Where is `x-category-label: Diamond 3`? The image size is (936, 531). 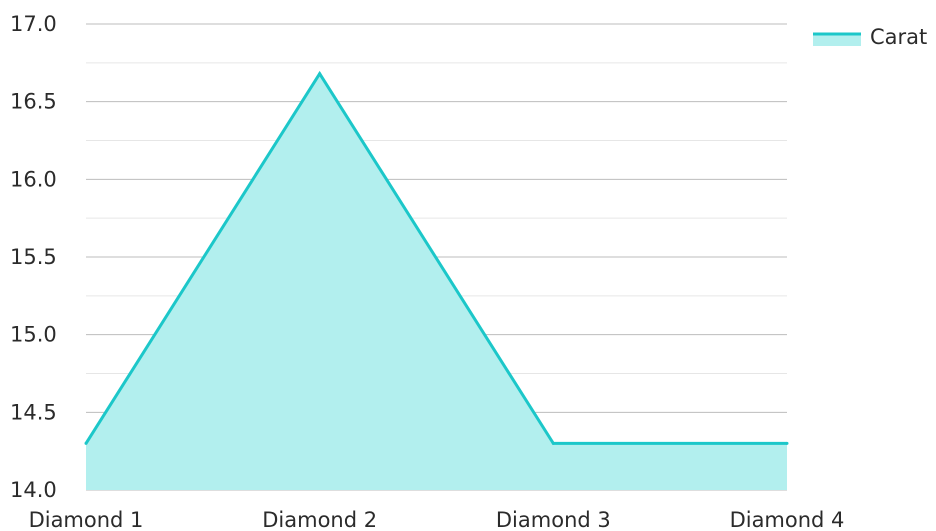 x-category-label: Diamond 3 is located at coordinates (553, 519).